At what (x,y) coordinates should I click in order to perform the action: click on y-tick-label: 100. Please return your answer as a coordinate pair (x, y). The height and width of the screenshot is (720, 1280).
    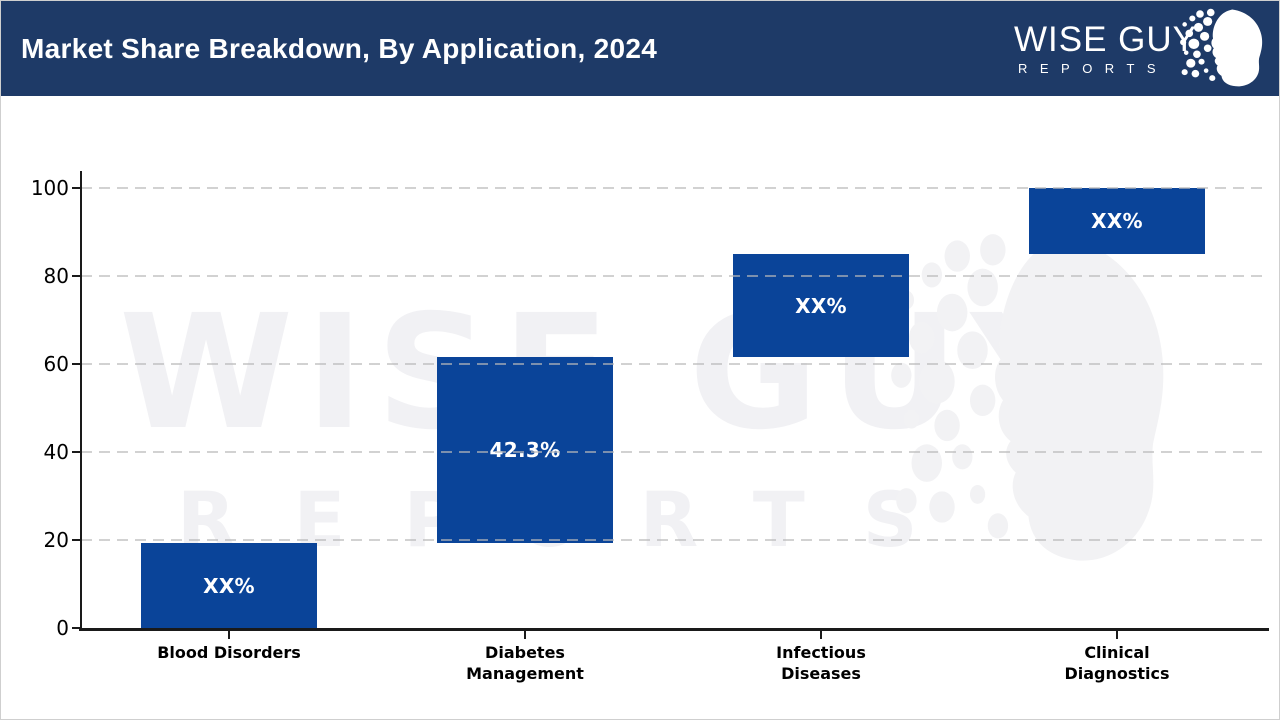
    Looking at the image, I should click on (49, 188).